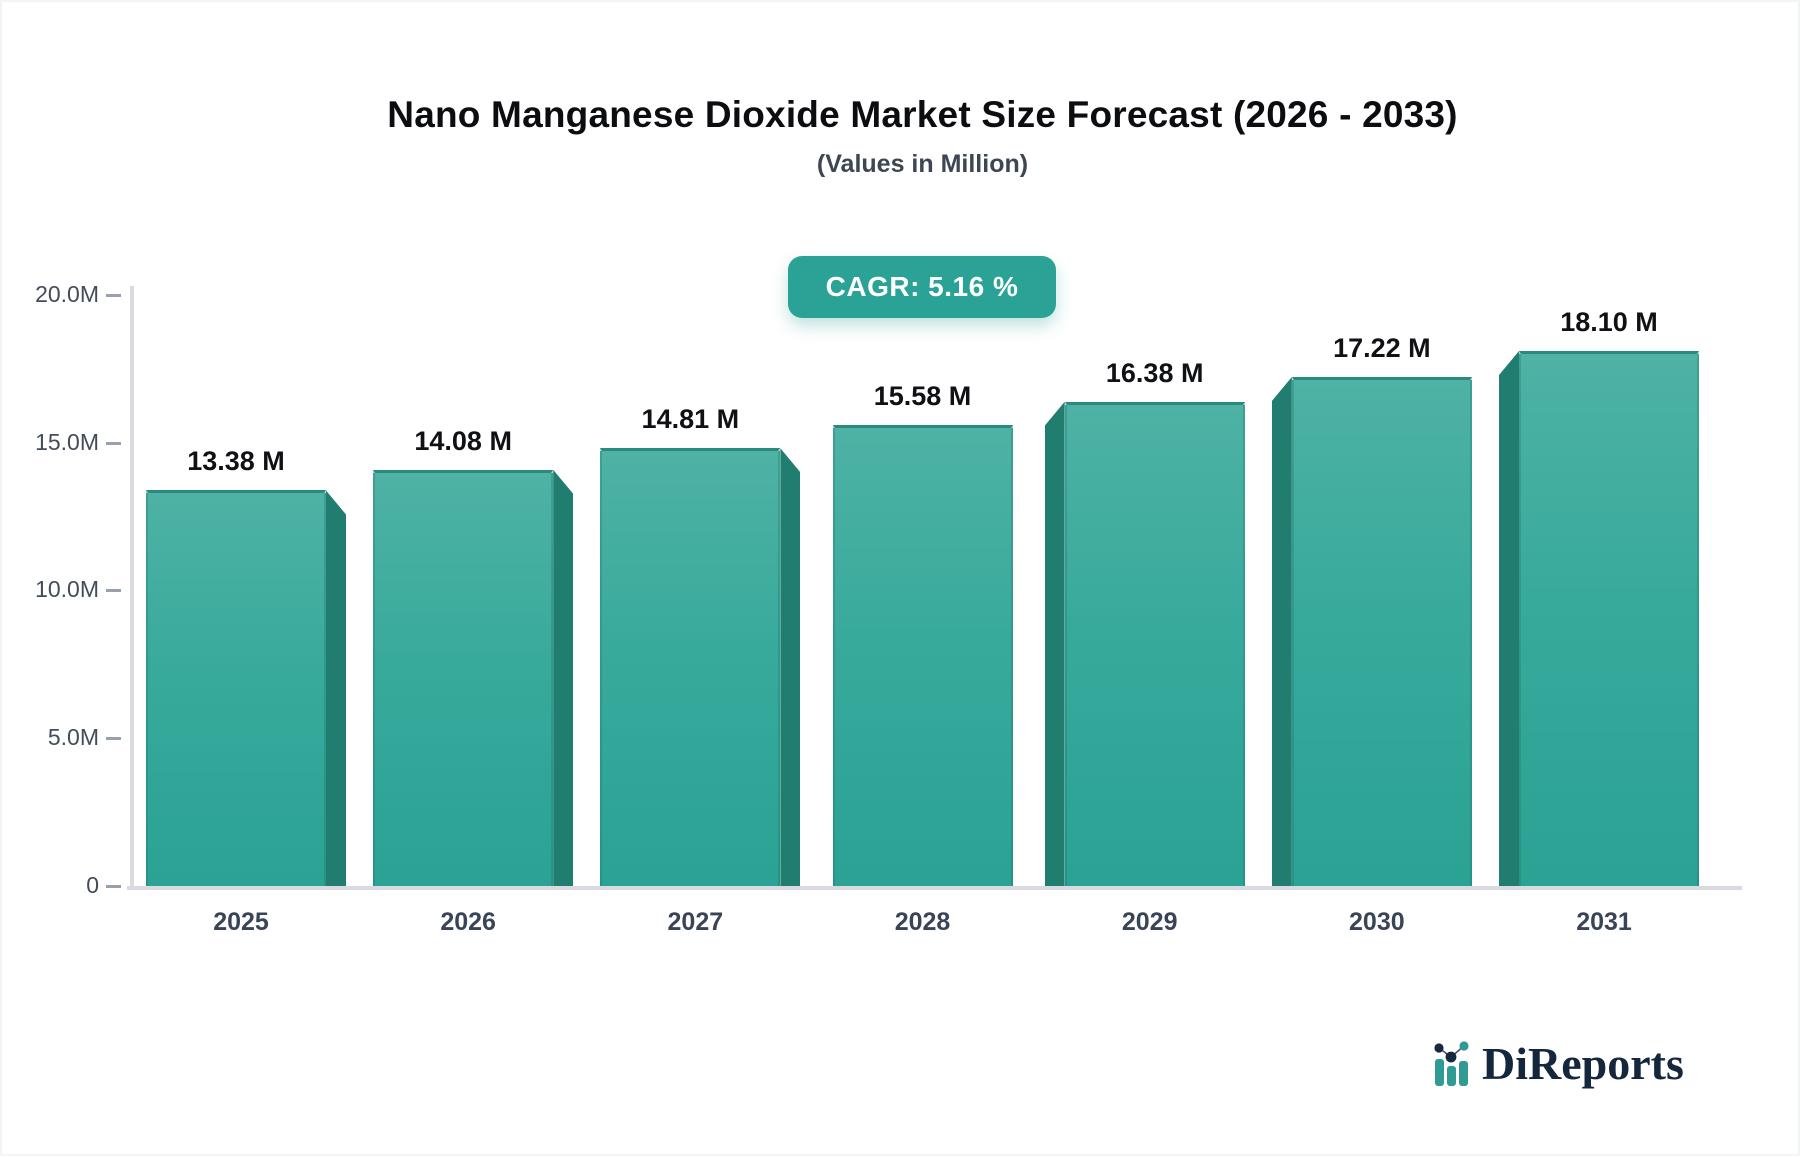 Image resolution: width=1800 pixels, height=1158 pixels. Describe the element at coordinates (1154, 372) in the screenshot. I see `bar-value-label: 16.38 M` at that location.